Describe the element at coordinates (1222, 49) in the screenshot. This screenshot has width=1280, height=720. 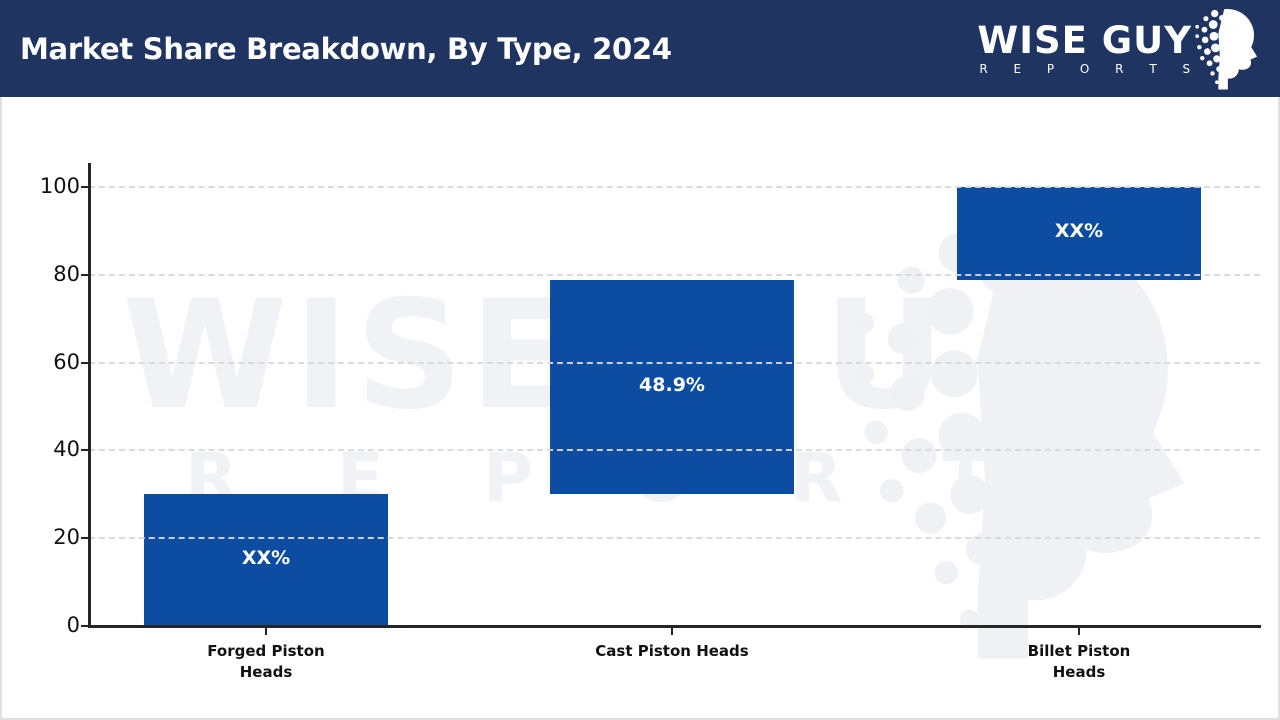
I see `wiseguy-face-icon` at that location.